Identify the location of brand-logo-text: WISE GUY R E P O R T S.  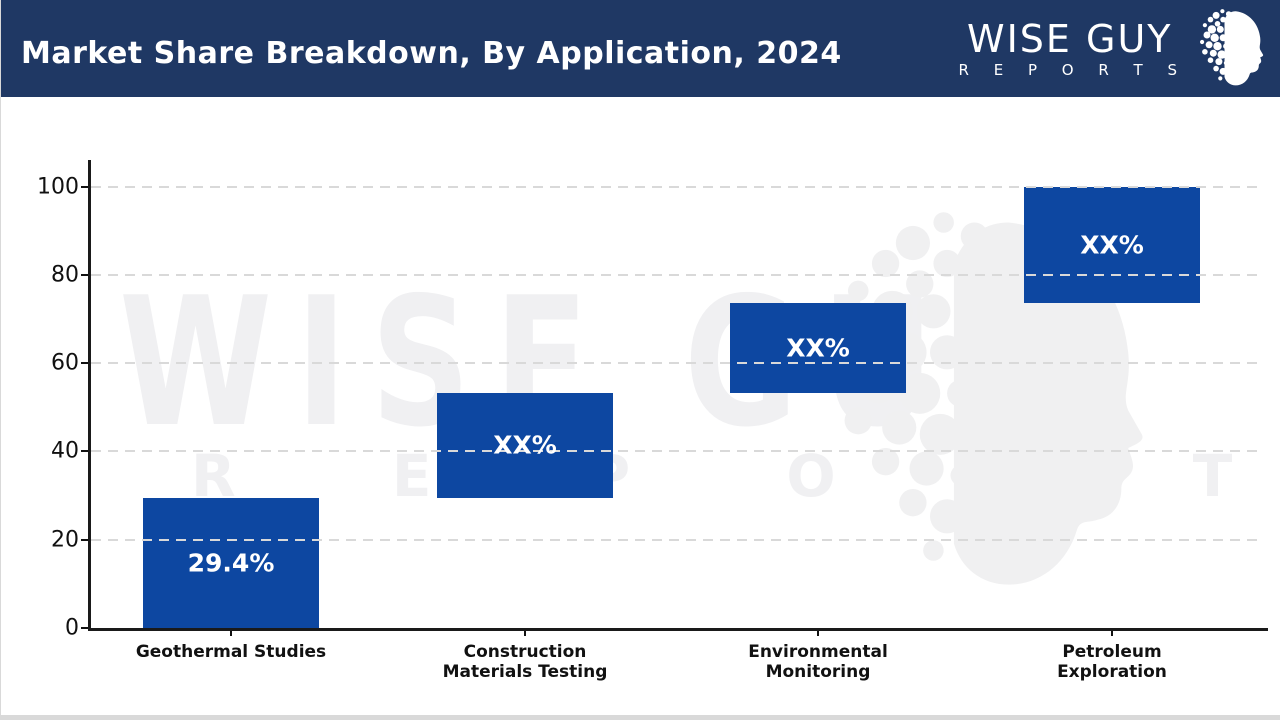
(1070, 49).